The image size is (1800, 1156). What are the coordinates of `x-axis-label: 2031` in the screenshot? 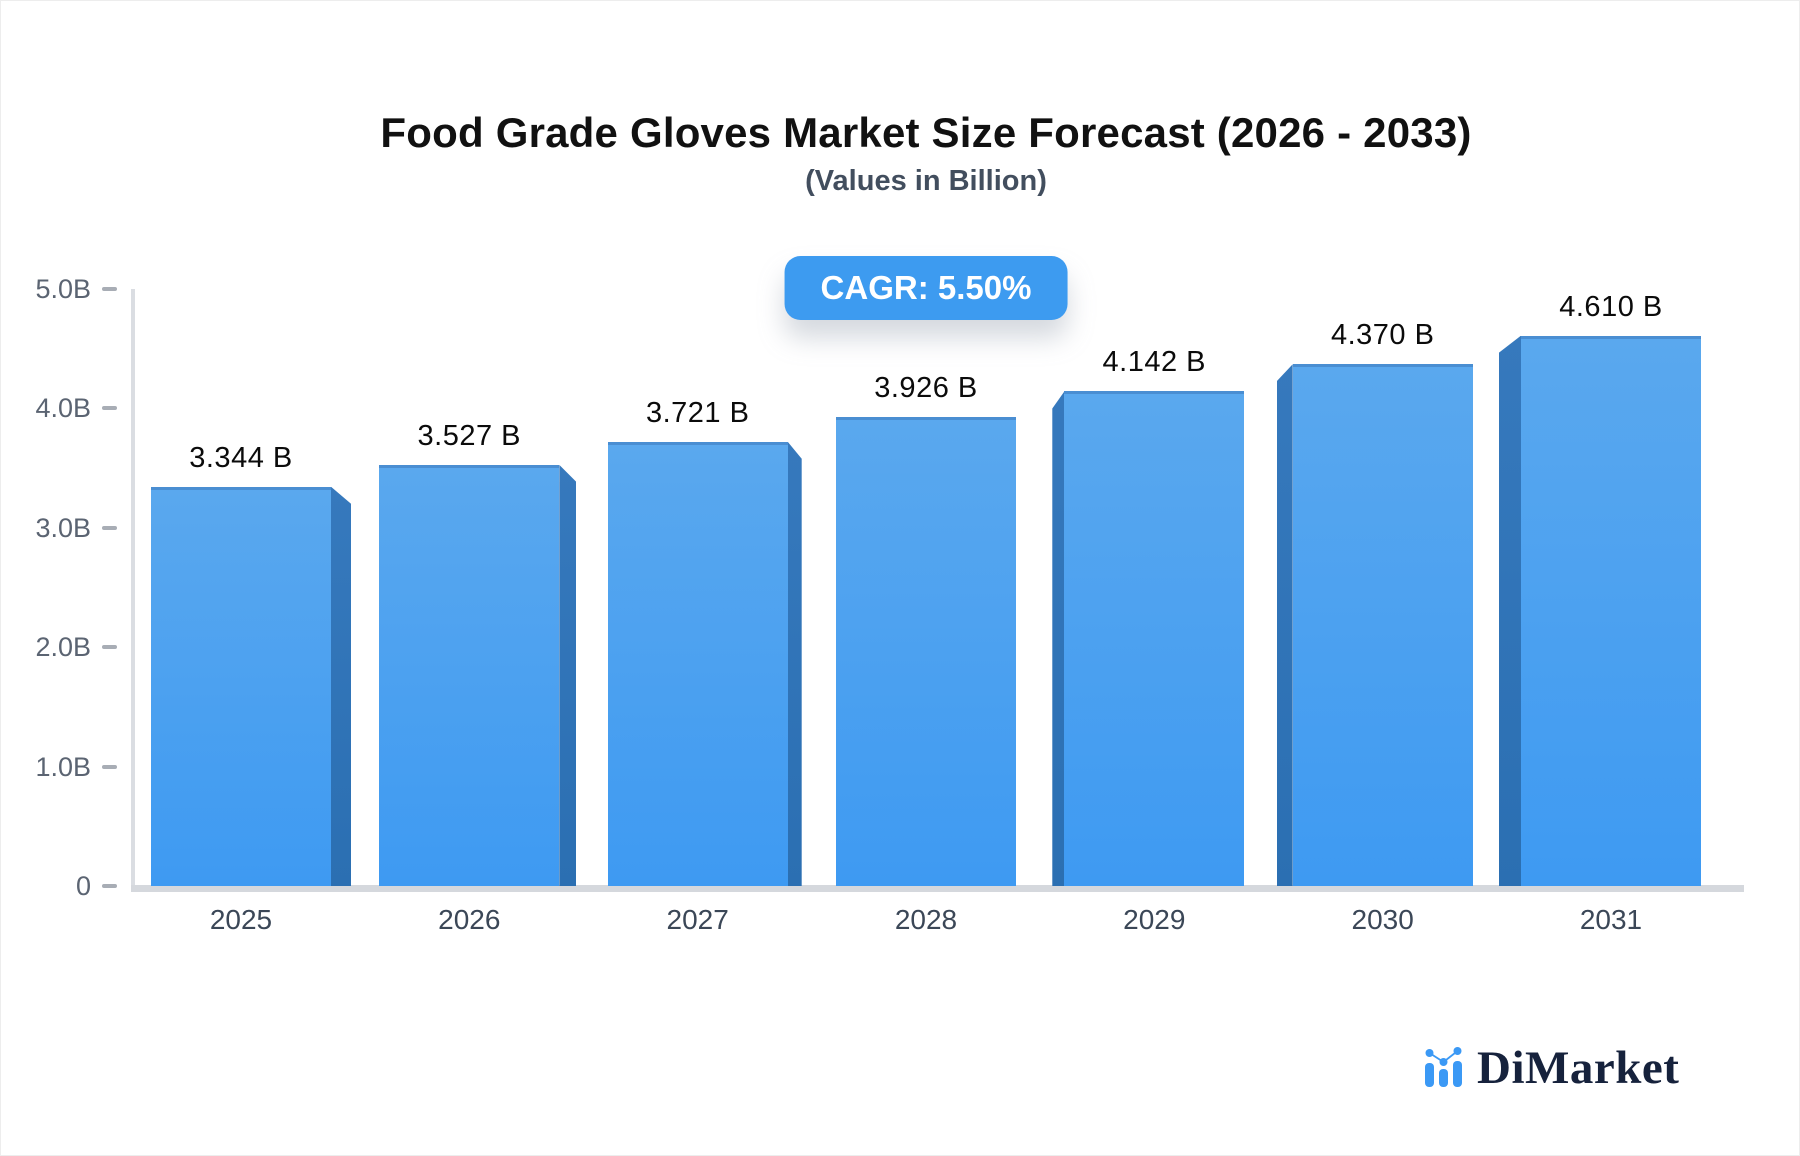 It's located at (1611, 919).